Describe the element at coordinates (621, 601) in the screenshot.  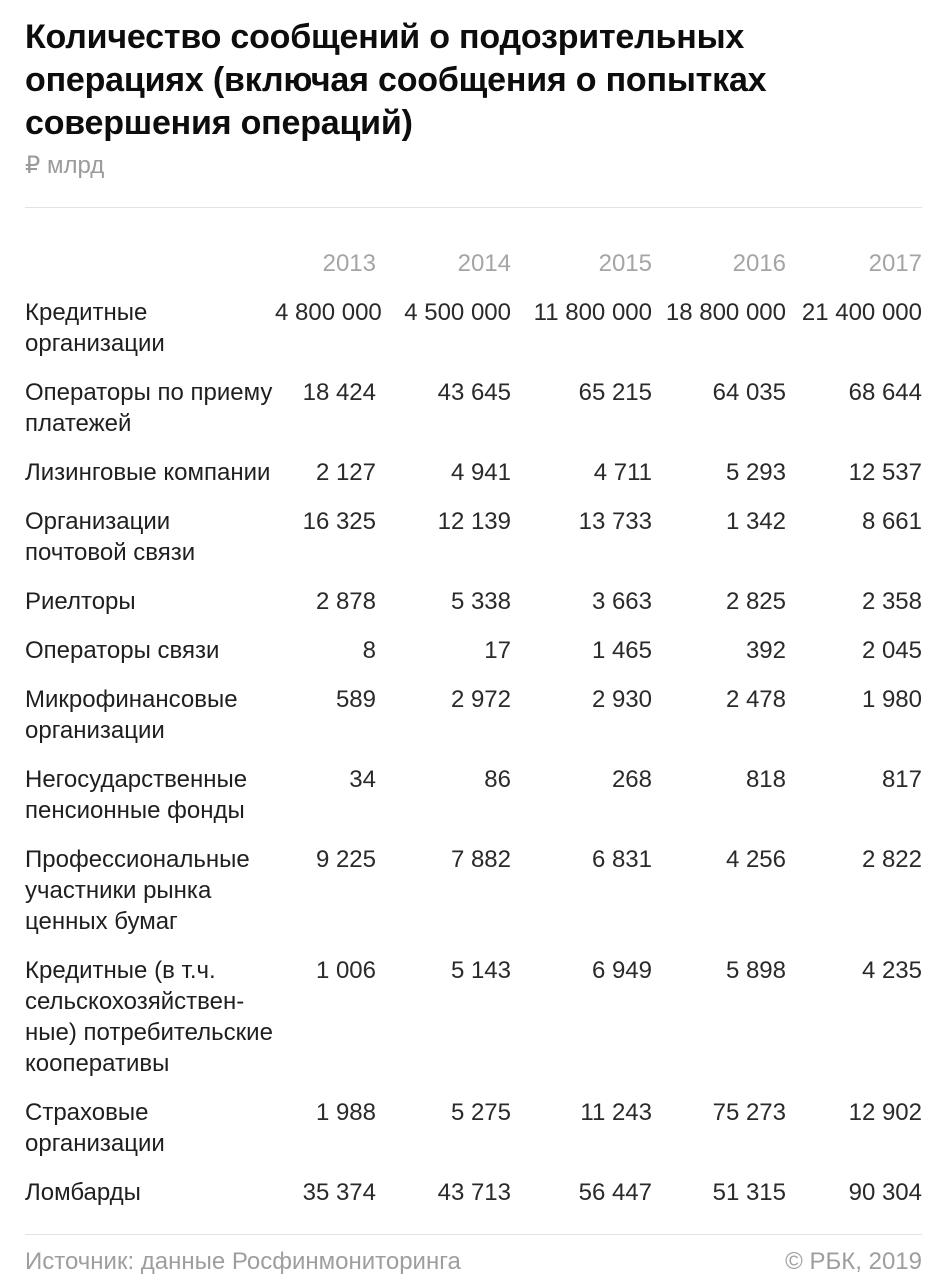
I see `row-value: 3 663` at that location.